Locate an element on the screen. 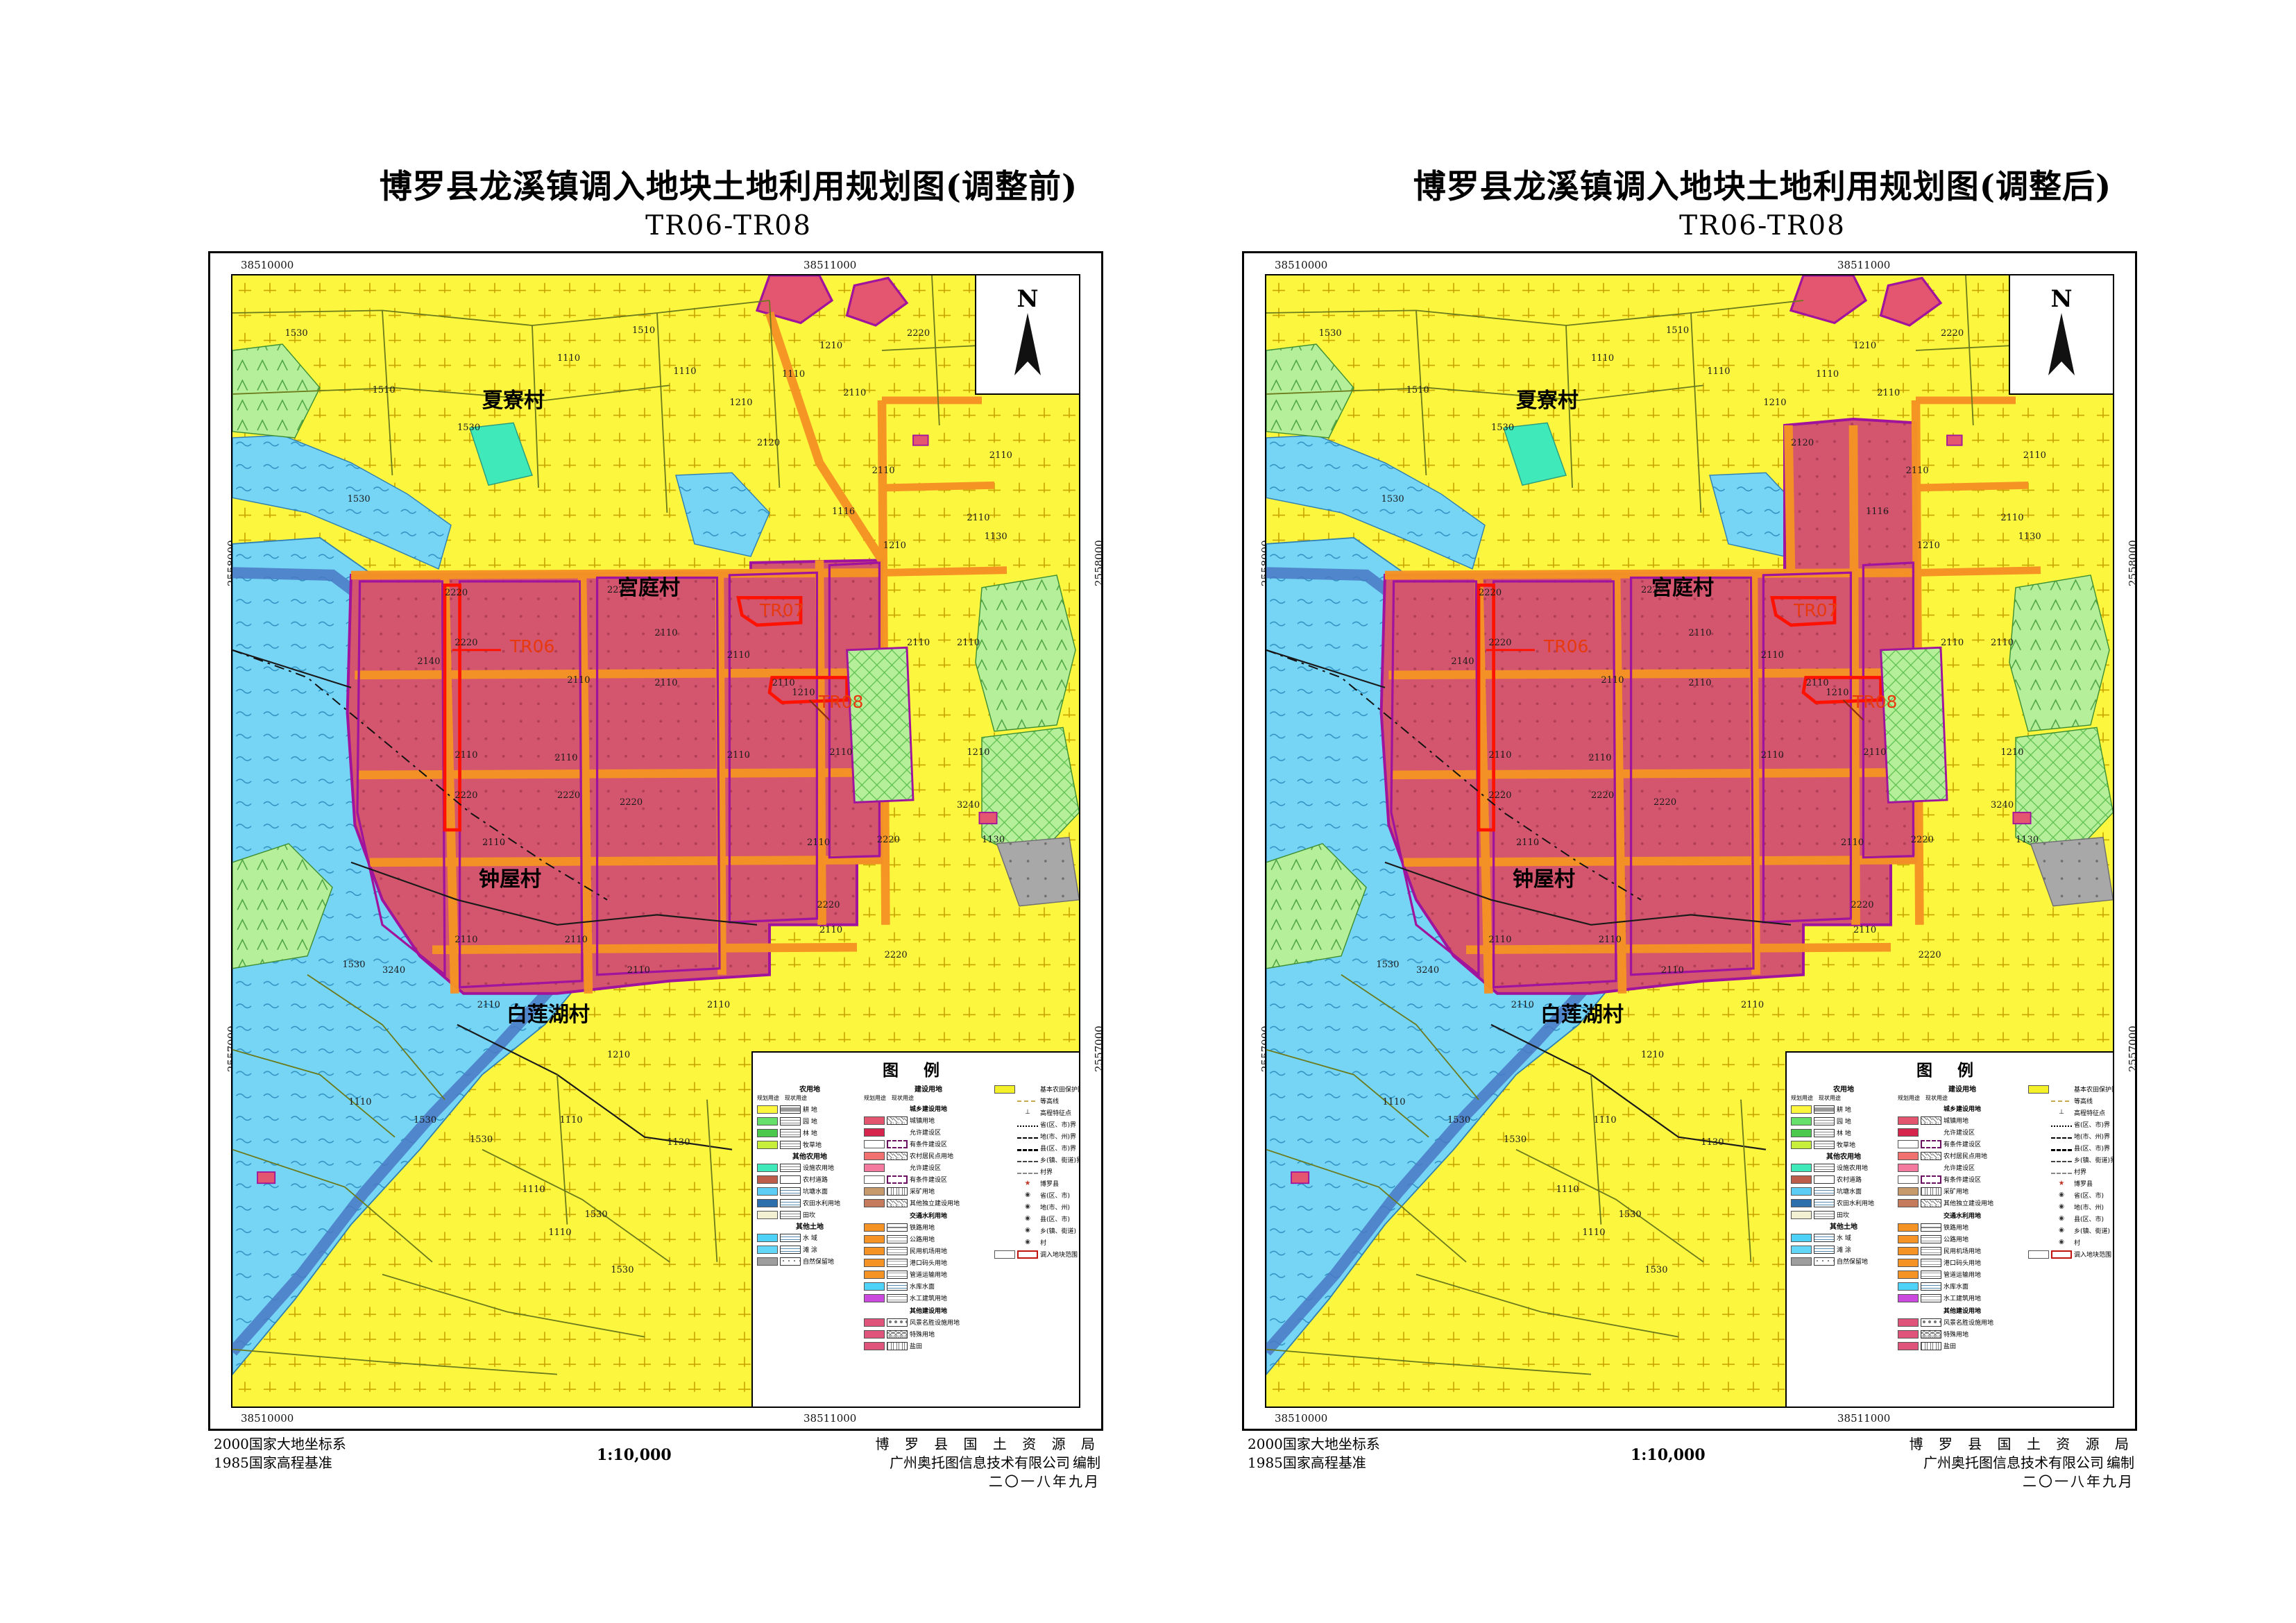 The height and width of the screenshot is (1623, 2296). legend-item-label: 园 地 is located at coordinates (810, 1122).